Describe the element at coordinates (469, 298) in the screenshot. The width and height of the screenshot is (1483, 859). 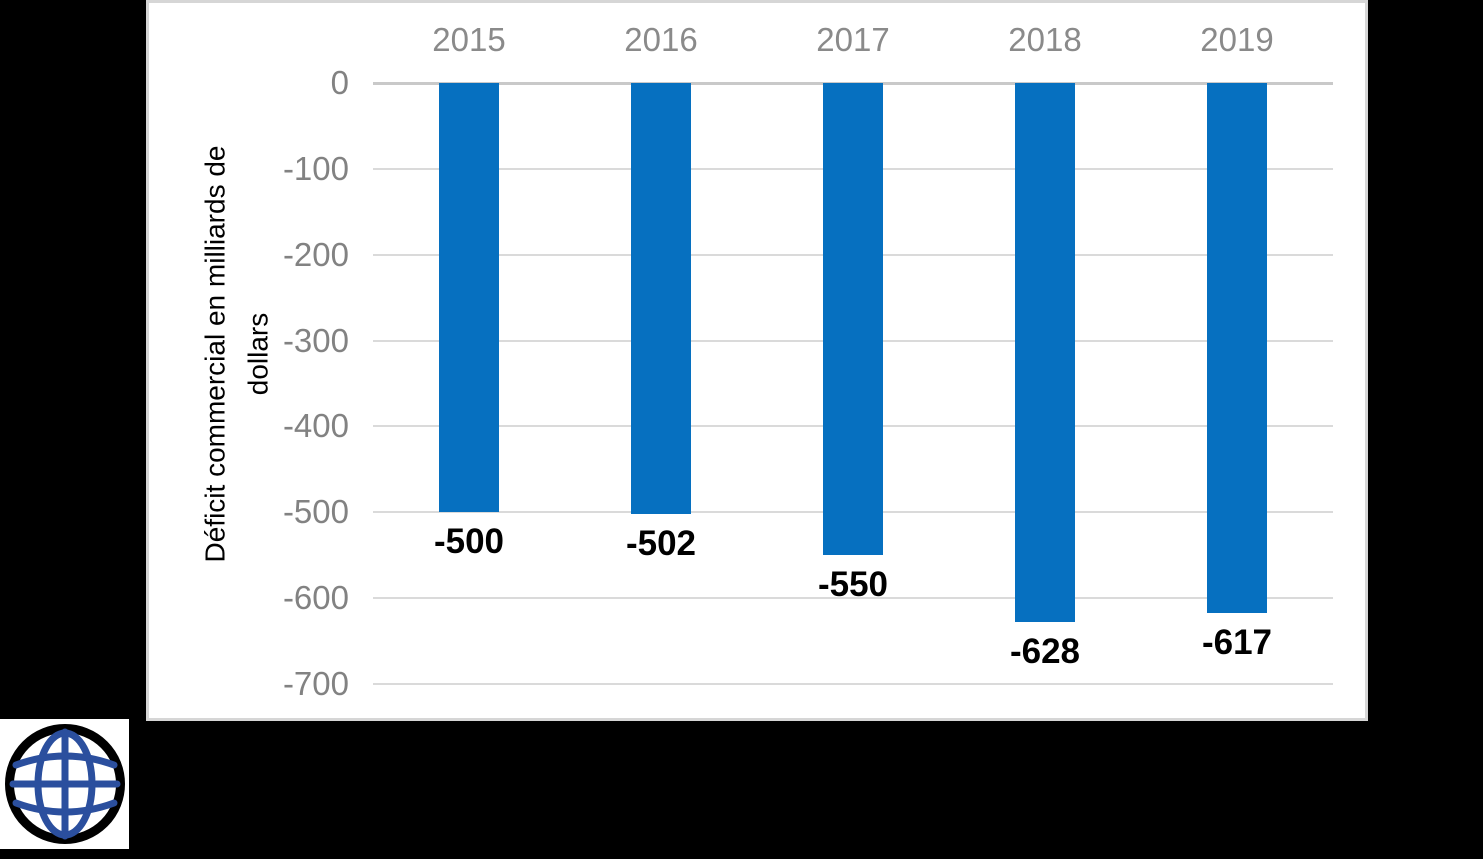
I see `bar-2015` at that location.